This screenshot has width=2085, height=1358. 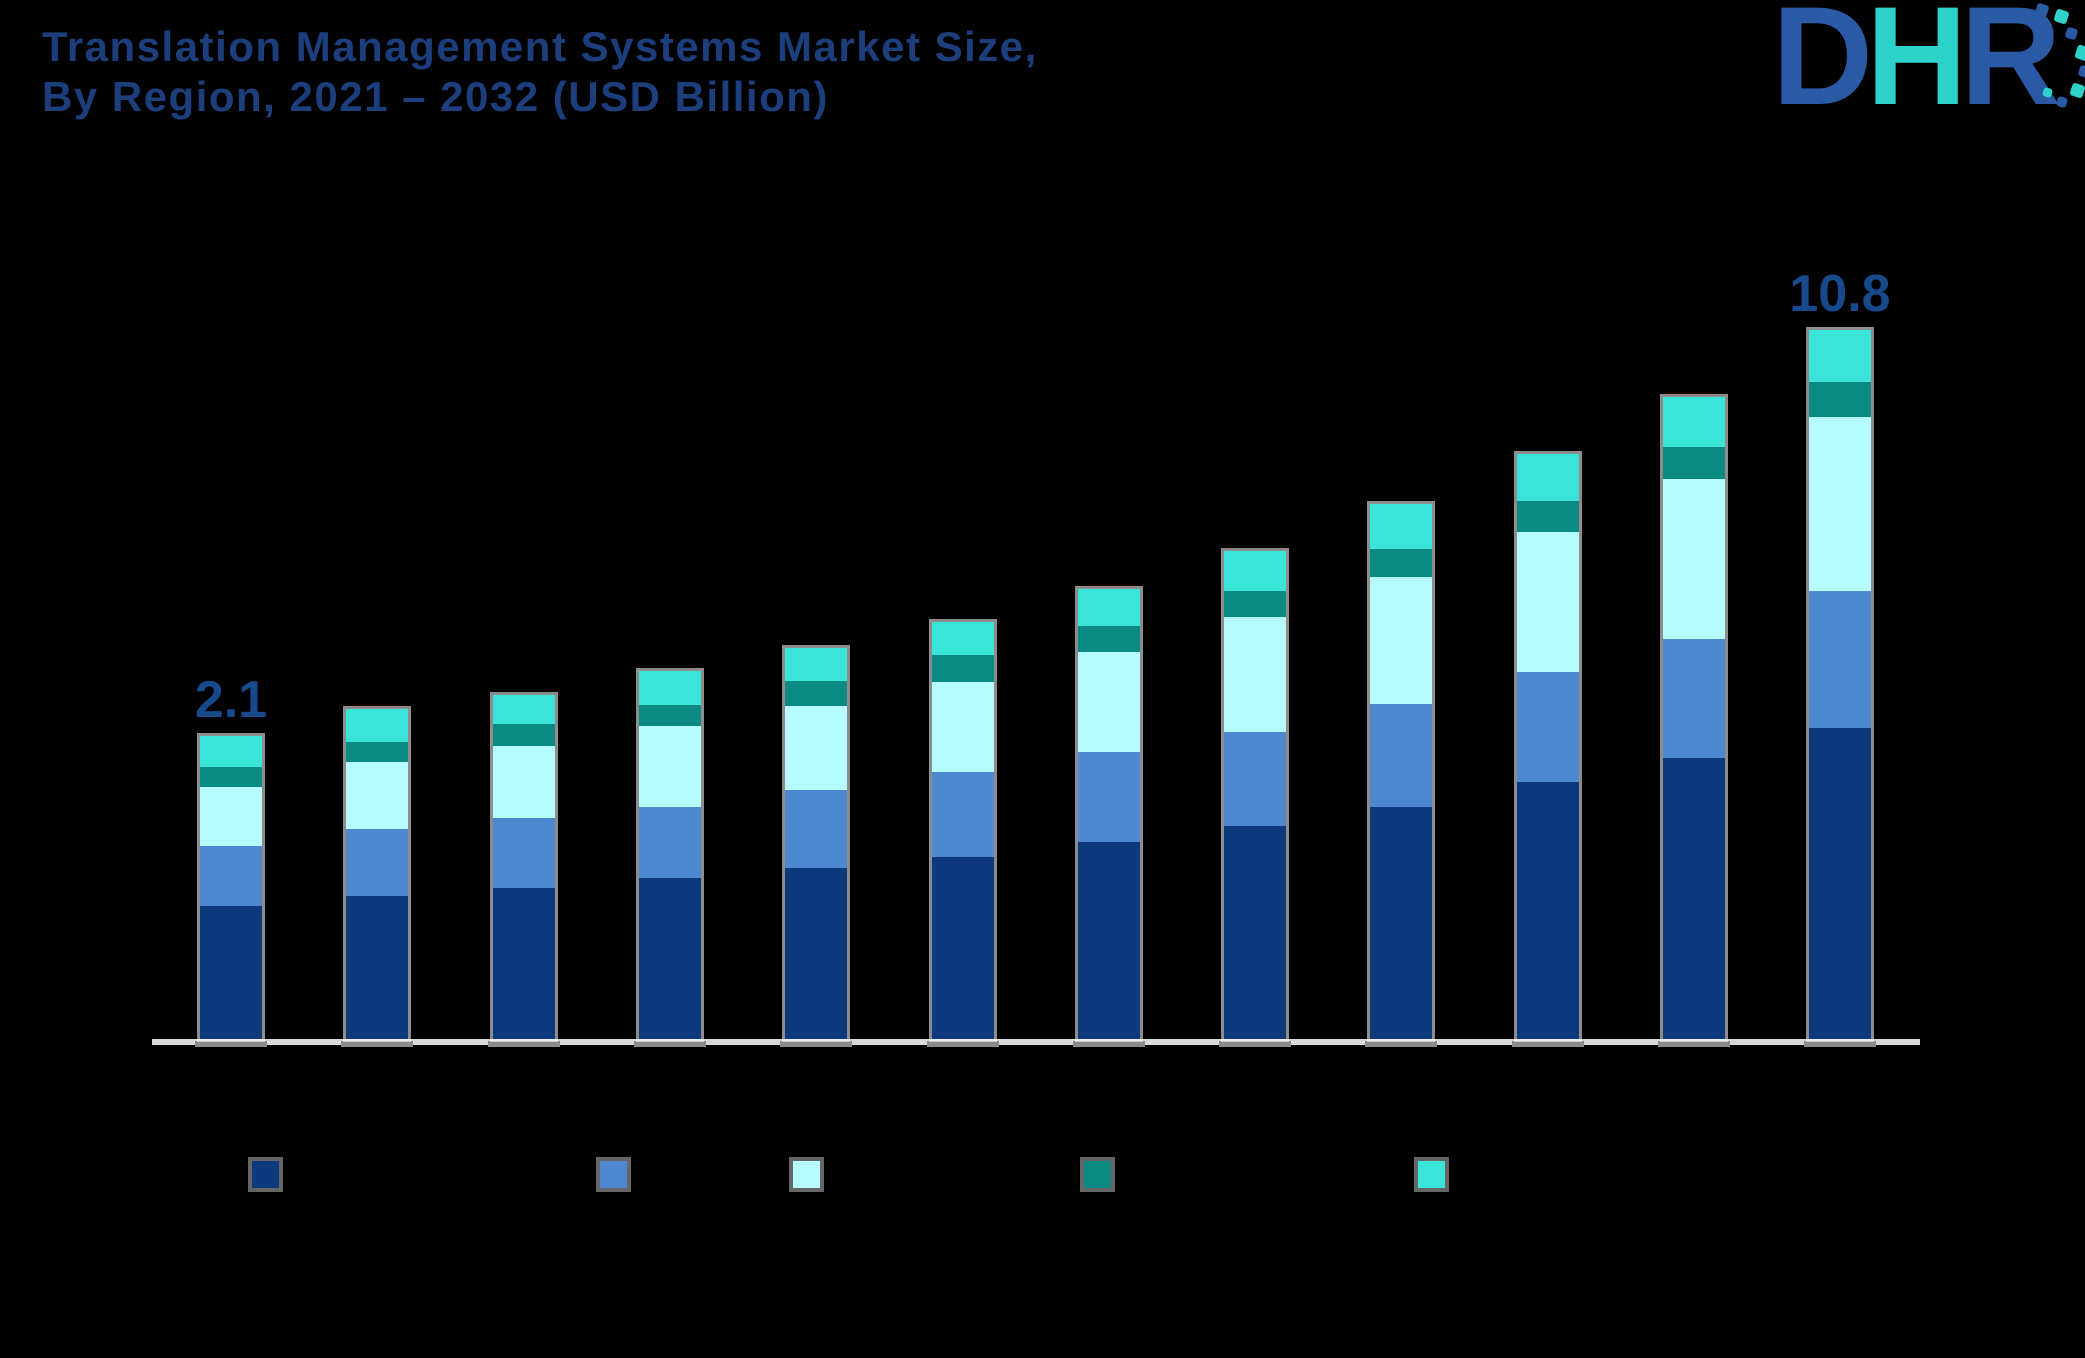 I want to click on stacked-bar-2029, so click(x=1401, y=771).